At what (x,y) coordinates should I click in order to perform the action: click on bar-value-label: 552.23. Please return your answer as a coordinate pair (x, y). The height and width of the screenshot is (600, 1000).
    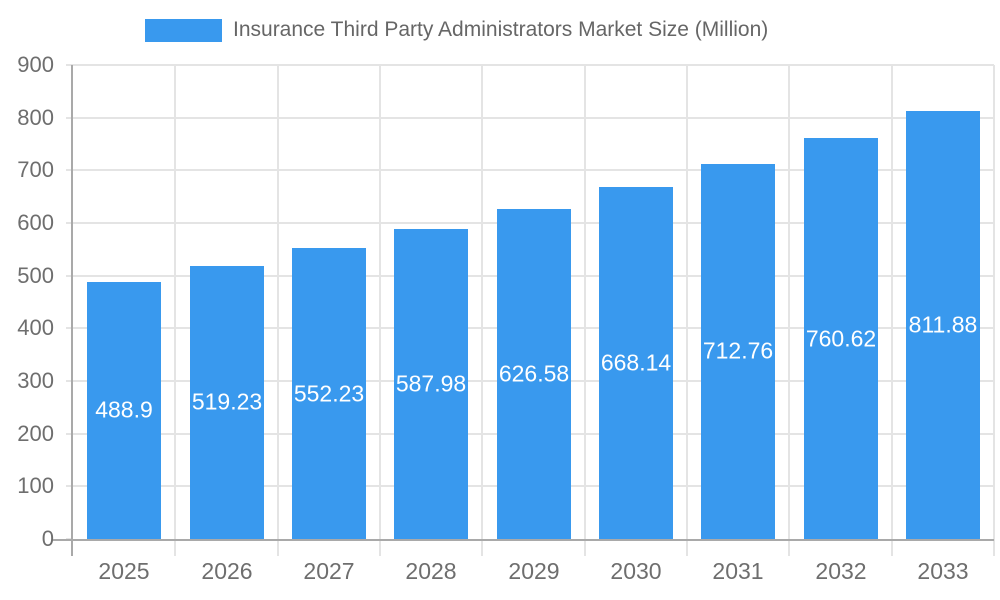
    Looking at the image, I should click on (329, 393).